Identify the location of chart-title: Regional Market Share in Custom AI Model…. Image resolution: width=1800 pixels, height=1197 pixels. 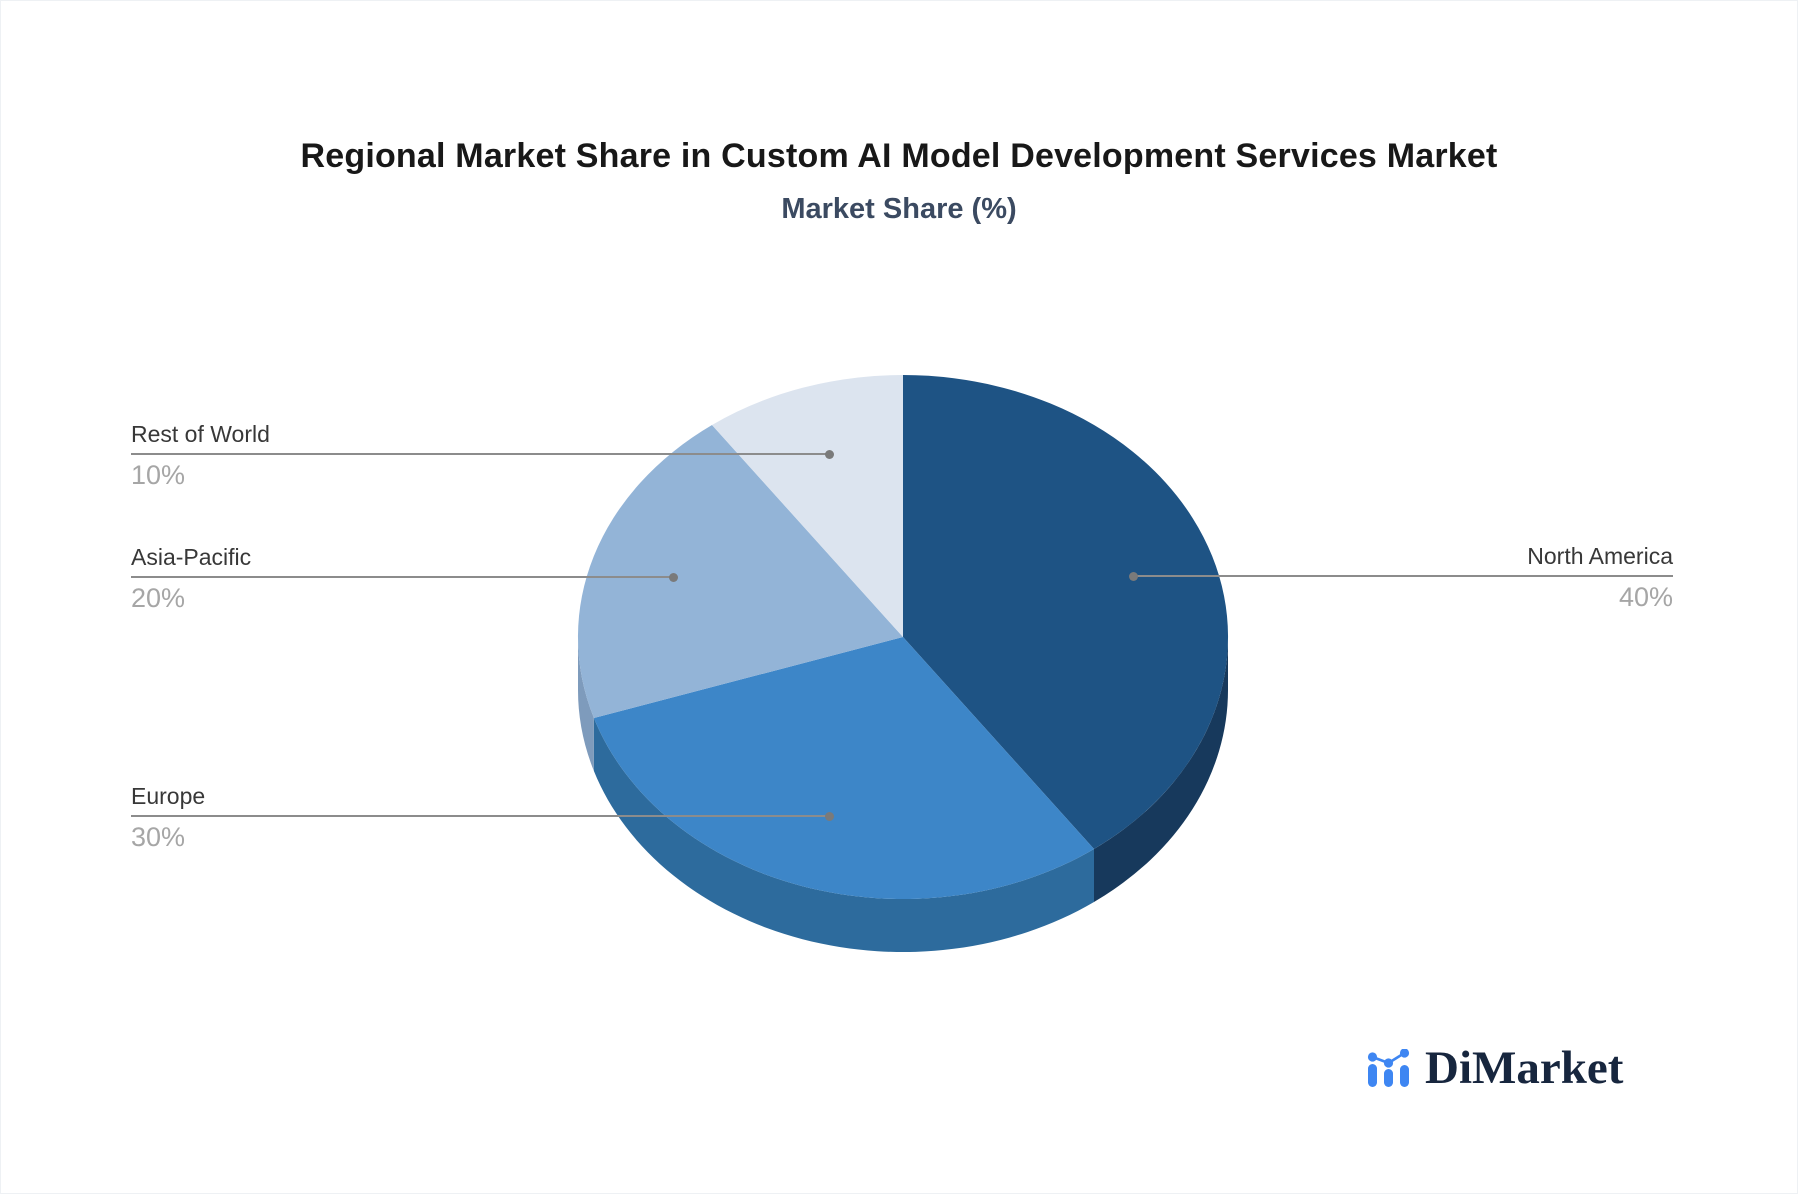
(899, 156).